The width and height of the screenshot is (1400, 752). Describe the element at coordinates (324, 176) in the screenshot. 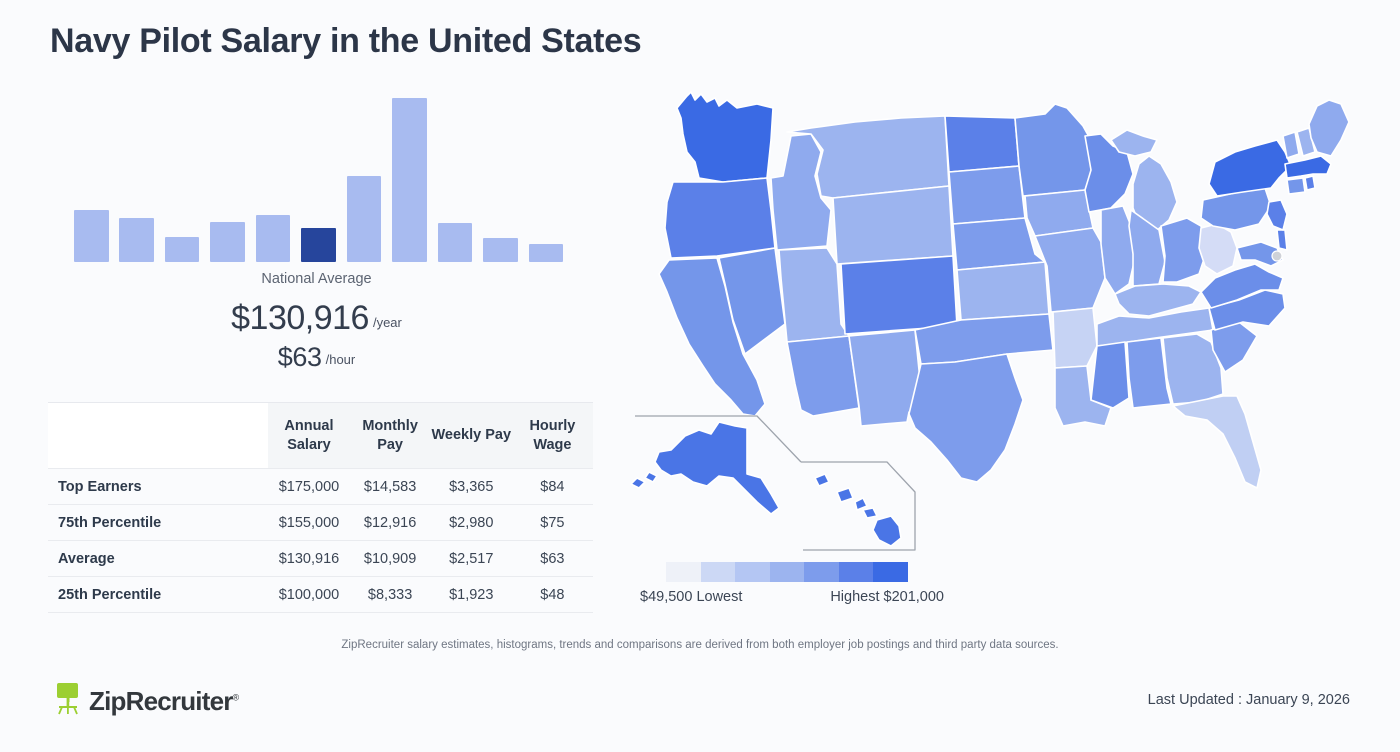

I see `salary-histogram` at that location.